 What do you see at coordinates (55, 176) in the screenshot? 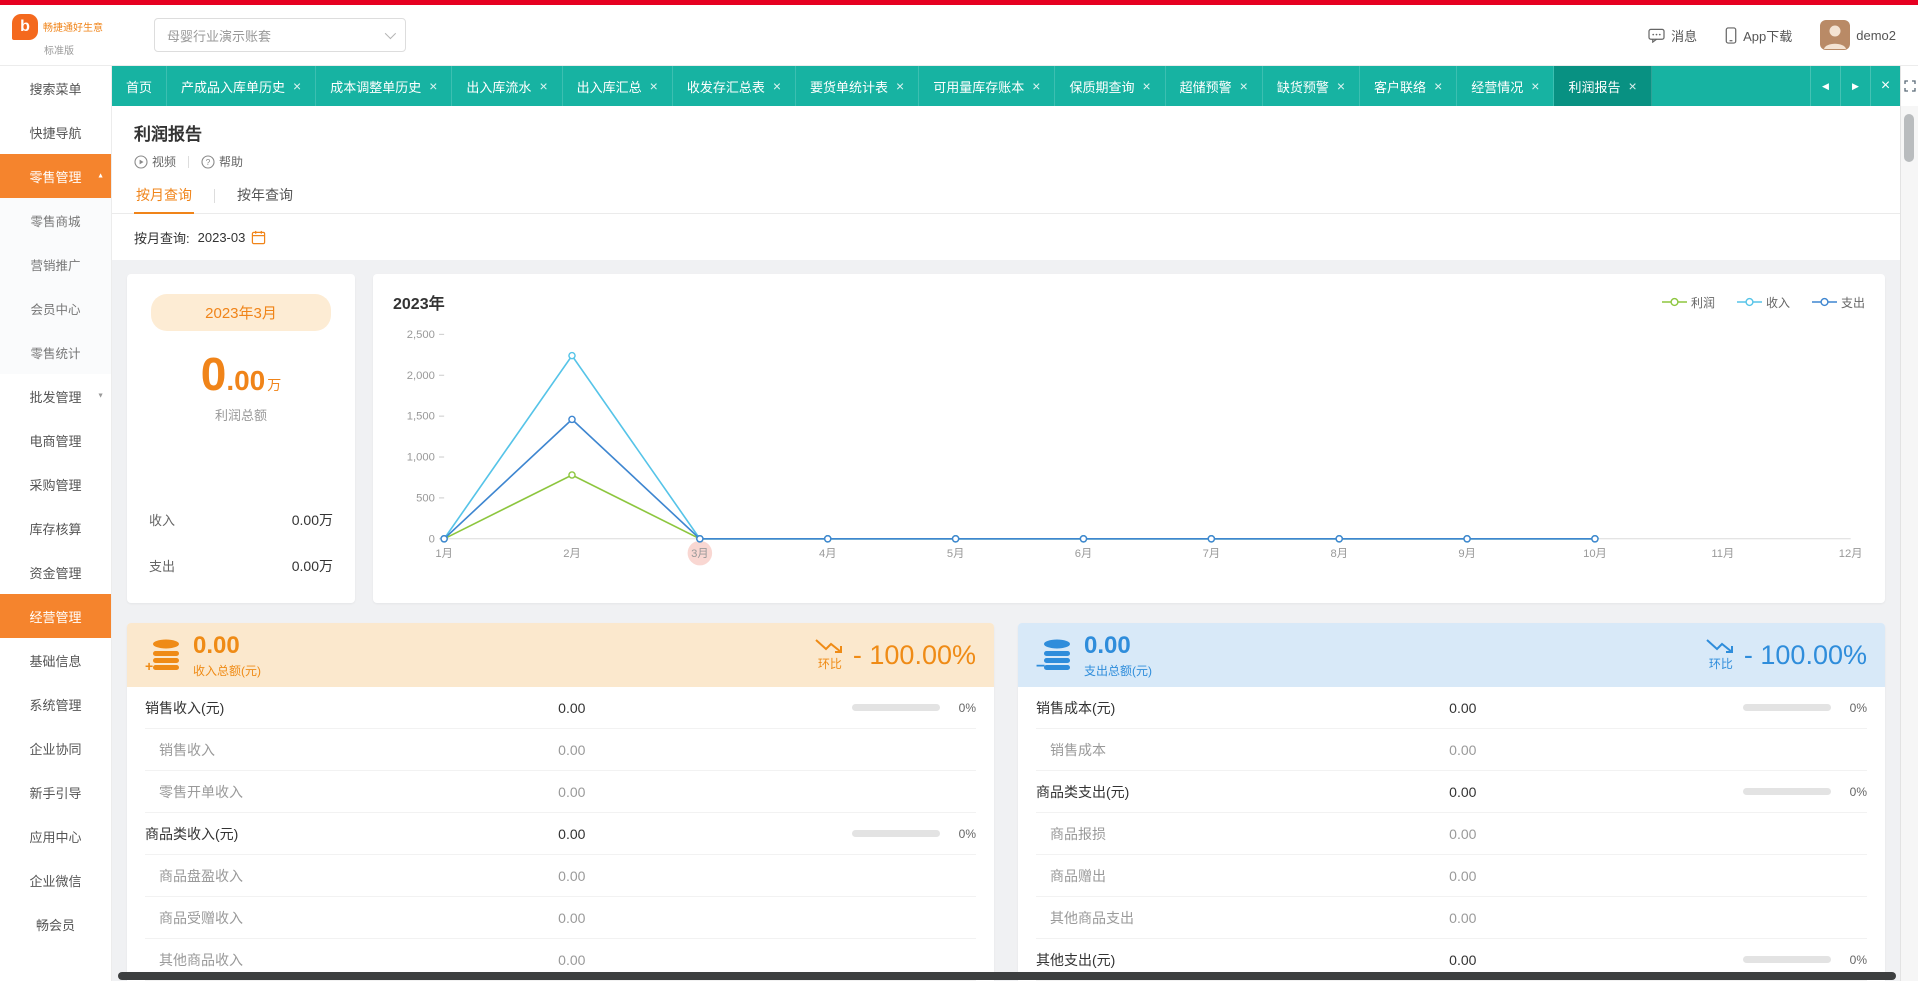
I see `sidebar-item-零售管理: 零售管理 ▲` at bounding box center [55, 176].